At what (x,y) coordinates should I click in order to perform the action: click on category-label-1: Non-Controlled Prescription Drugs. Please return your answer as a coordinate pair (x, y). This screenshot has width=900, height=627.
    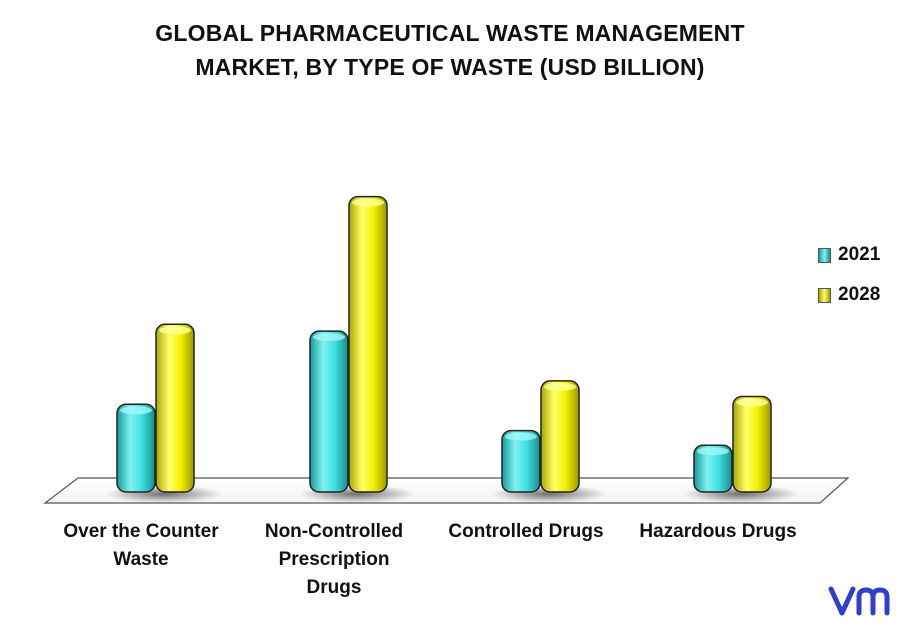
    Looking at the image, I should click on (334, 560).